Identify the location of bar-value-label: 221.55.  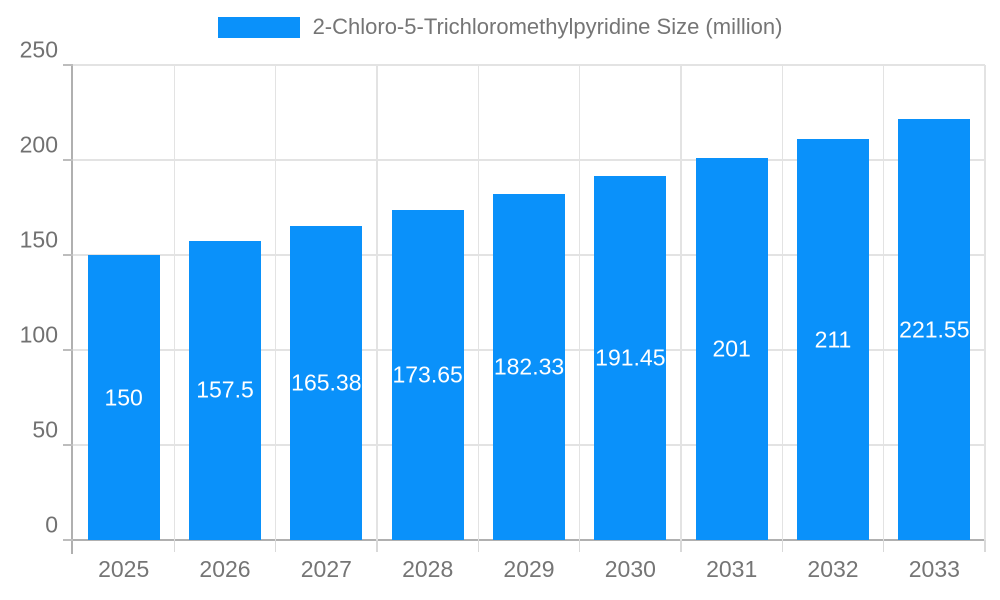
(934, 329).